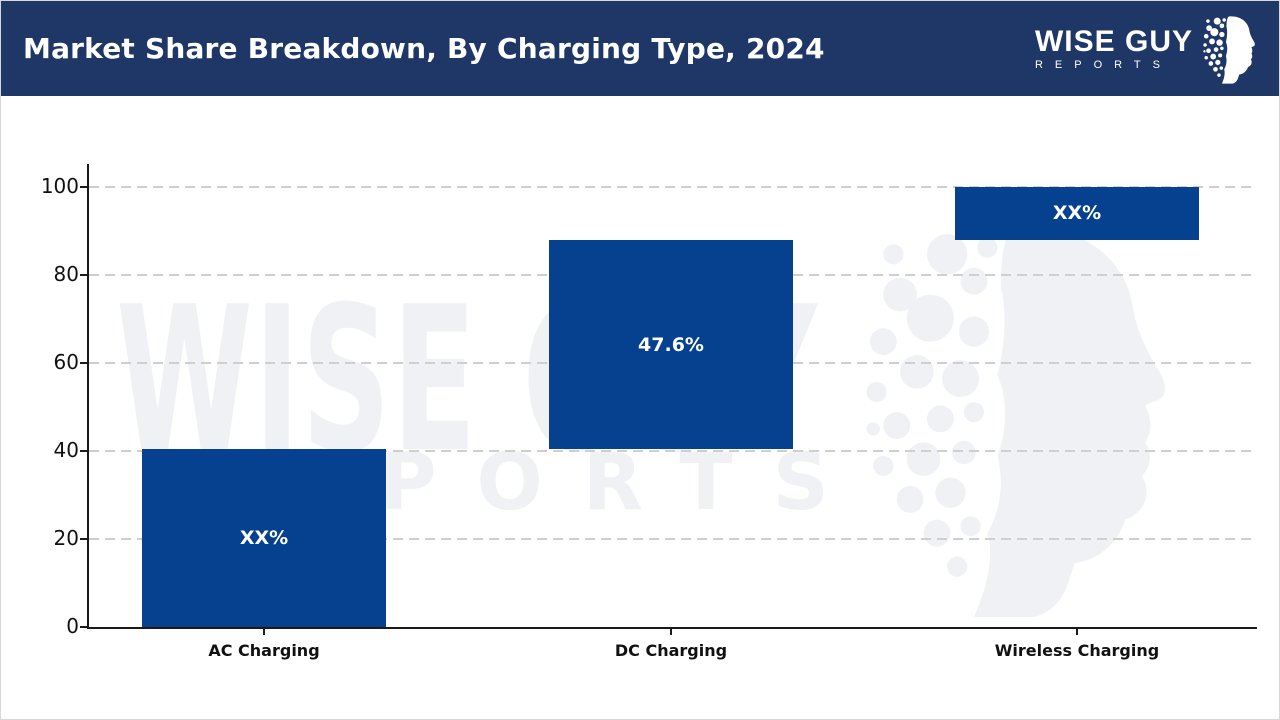  I want to click on logo-face-icon, so click(1230, 49).